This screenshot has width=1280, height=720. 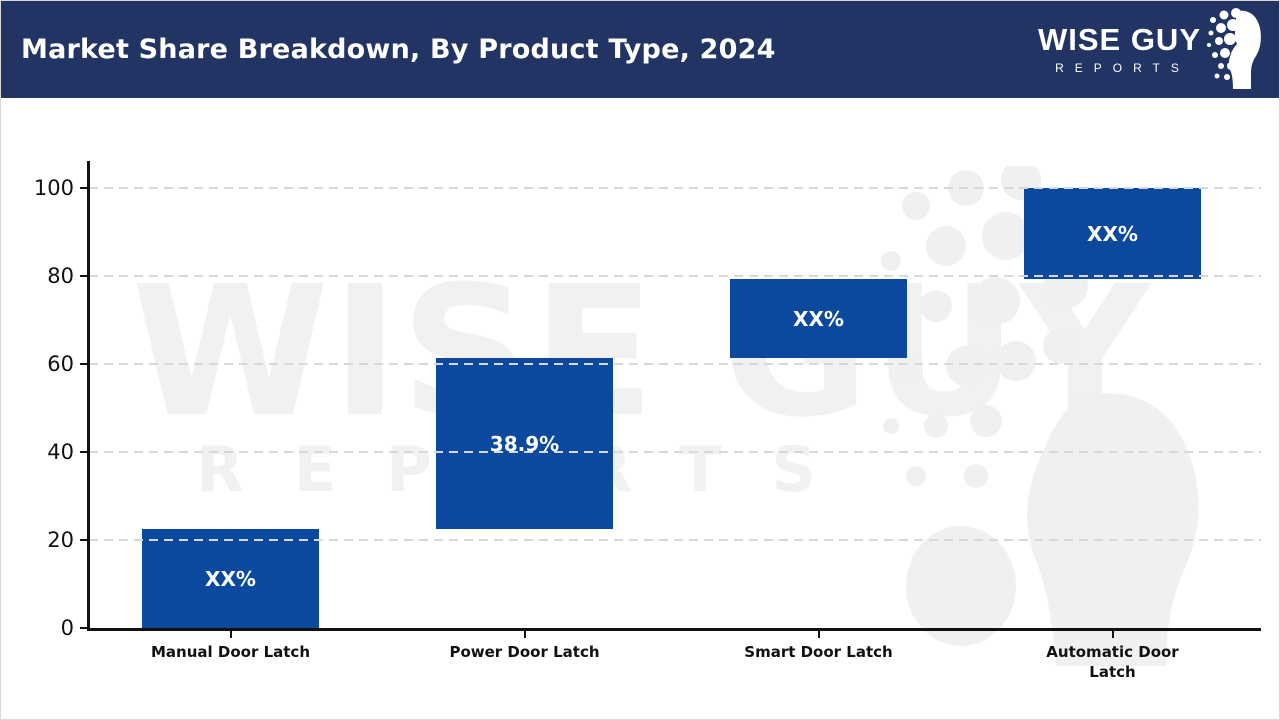 I want to click on y-tick-label-0: 0, so click(x=67, y=628).